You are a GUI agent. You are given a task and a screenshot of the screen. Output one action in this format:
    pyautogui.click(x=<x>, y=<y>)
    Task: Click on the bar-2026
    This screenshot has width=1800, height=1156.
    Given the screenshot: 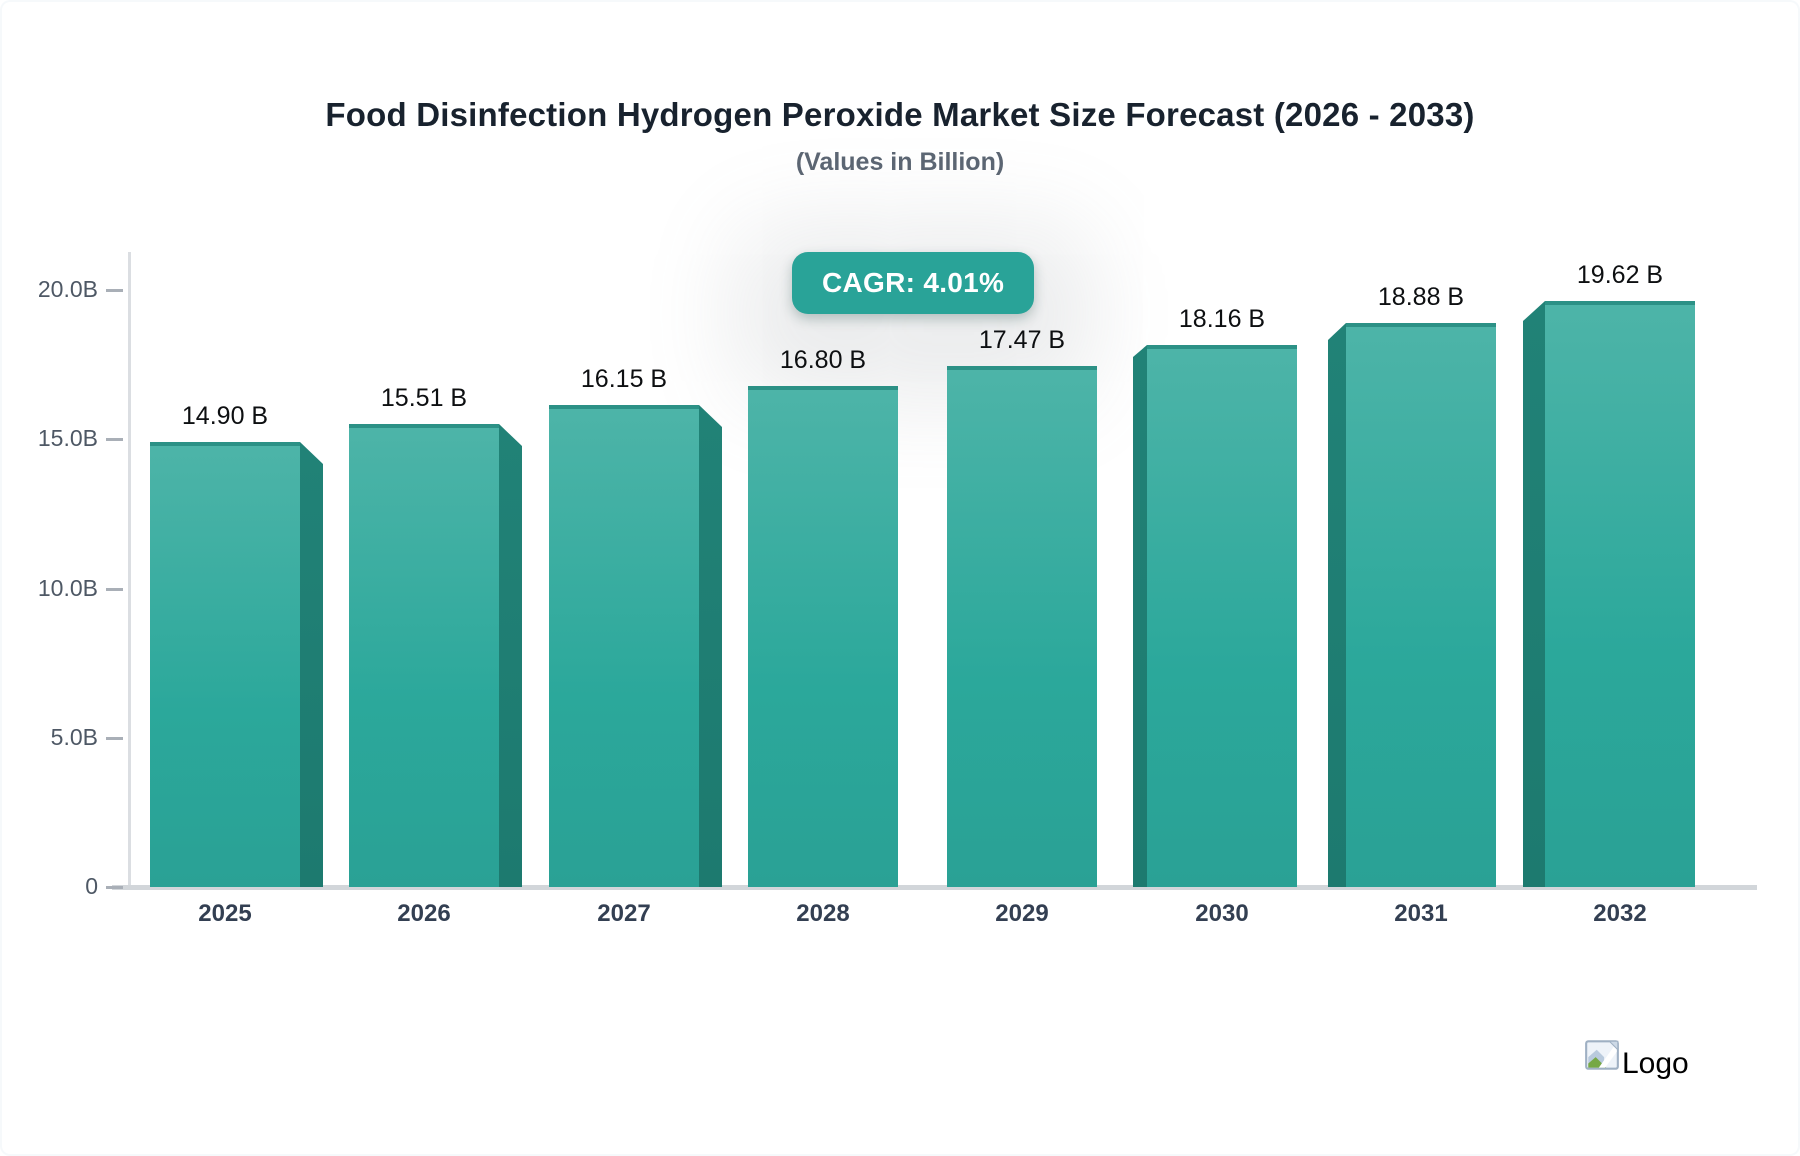 What is the action you would take?
    pyautogui.click(x=424, y=655)
    